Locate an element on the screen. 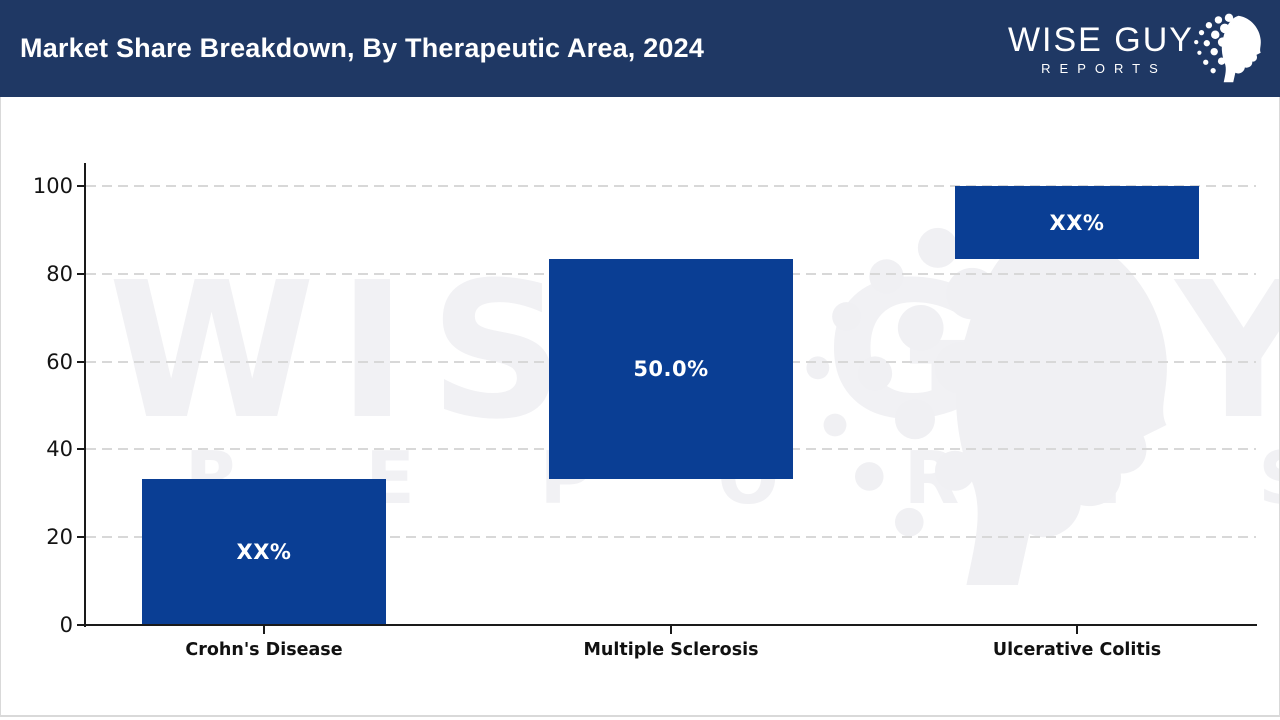  y-tick-label-20: 20 is located at coordinates (59, 537).